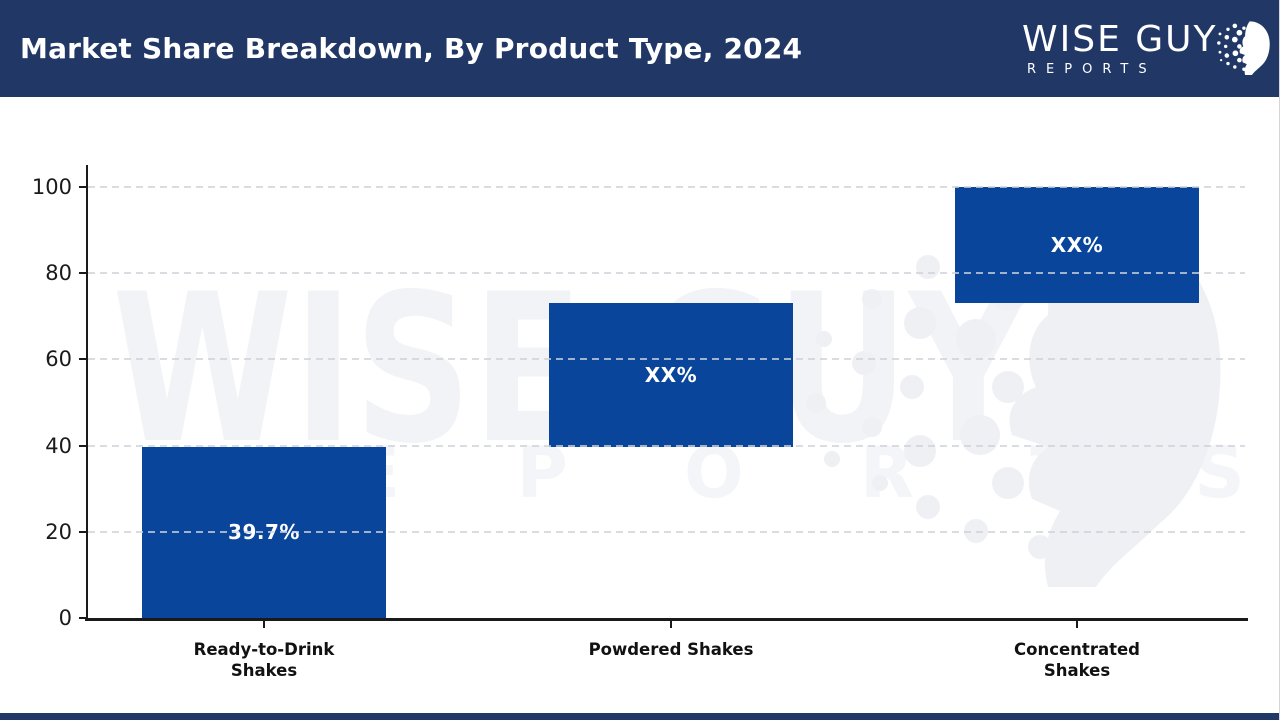 The image size is (1280, 720). I want to click on bar-powdered-shakes: XX%, so click(671, 375).